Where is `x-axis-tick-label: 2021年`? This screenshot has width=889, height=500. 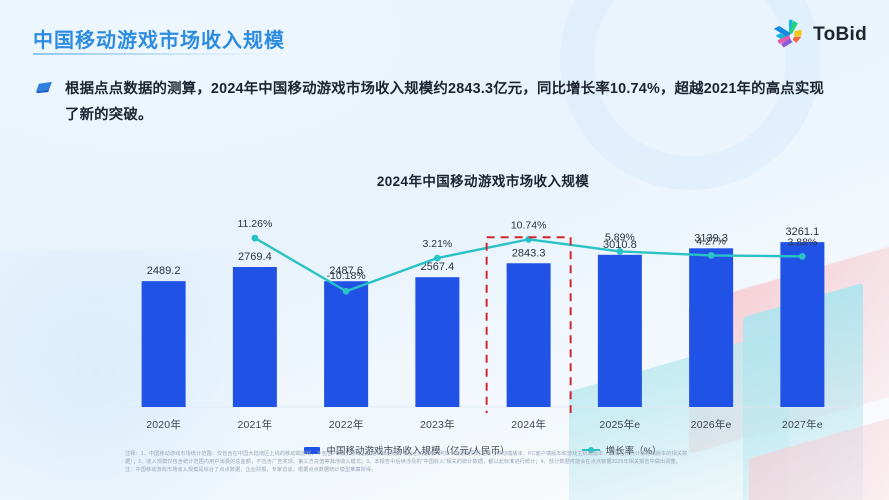 x-axis-tick-label: 2021年 is located at coordinates (255, 425).